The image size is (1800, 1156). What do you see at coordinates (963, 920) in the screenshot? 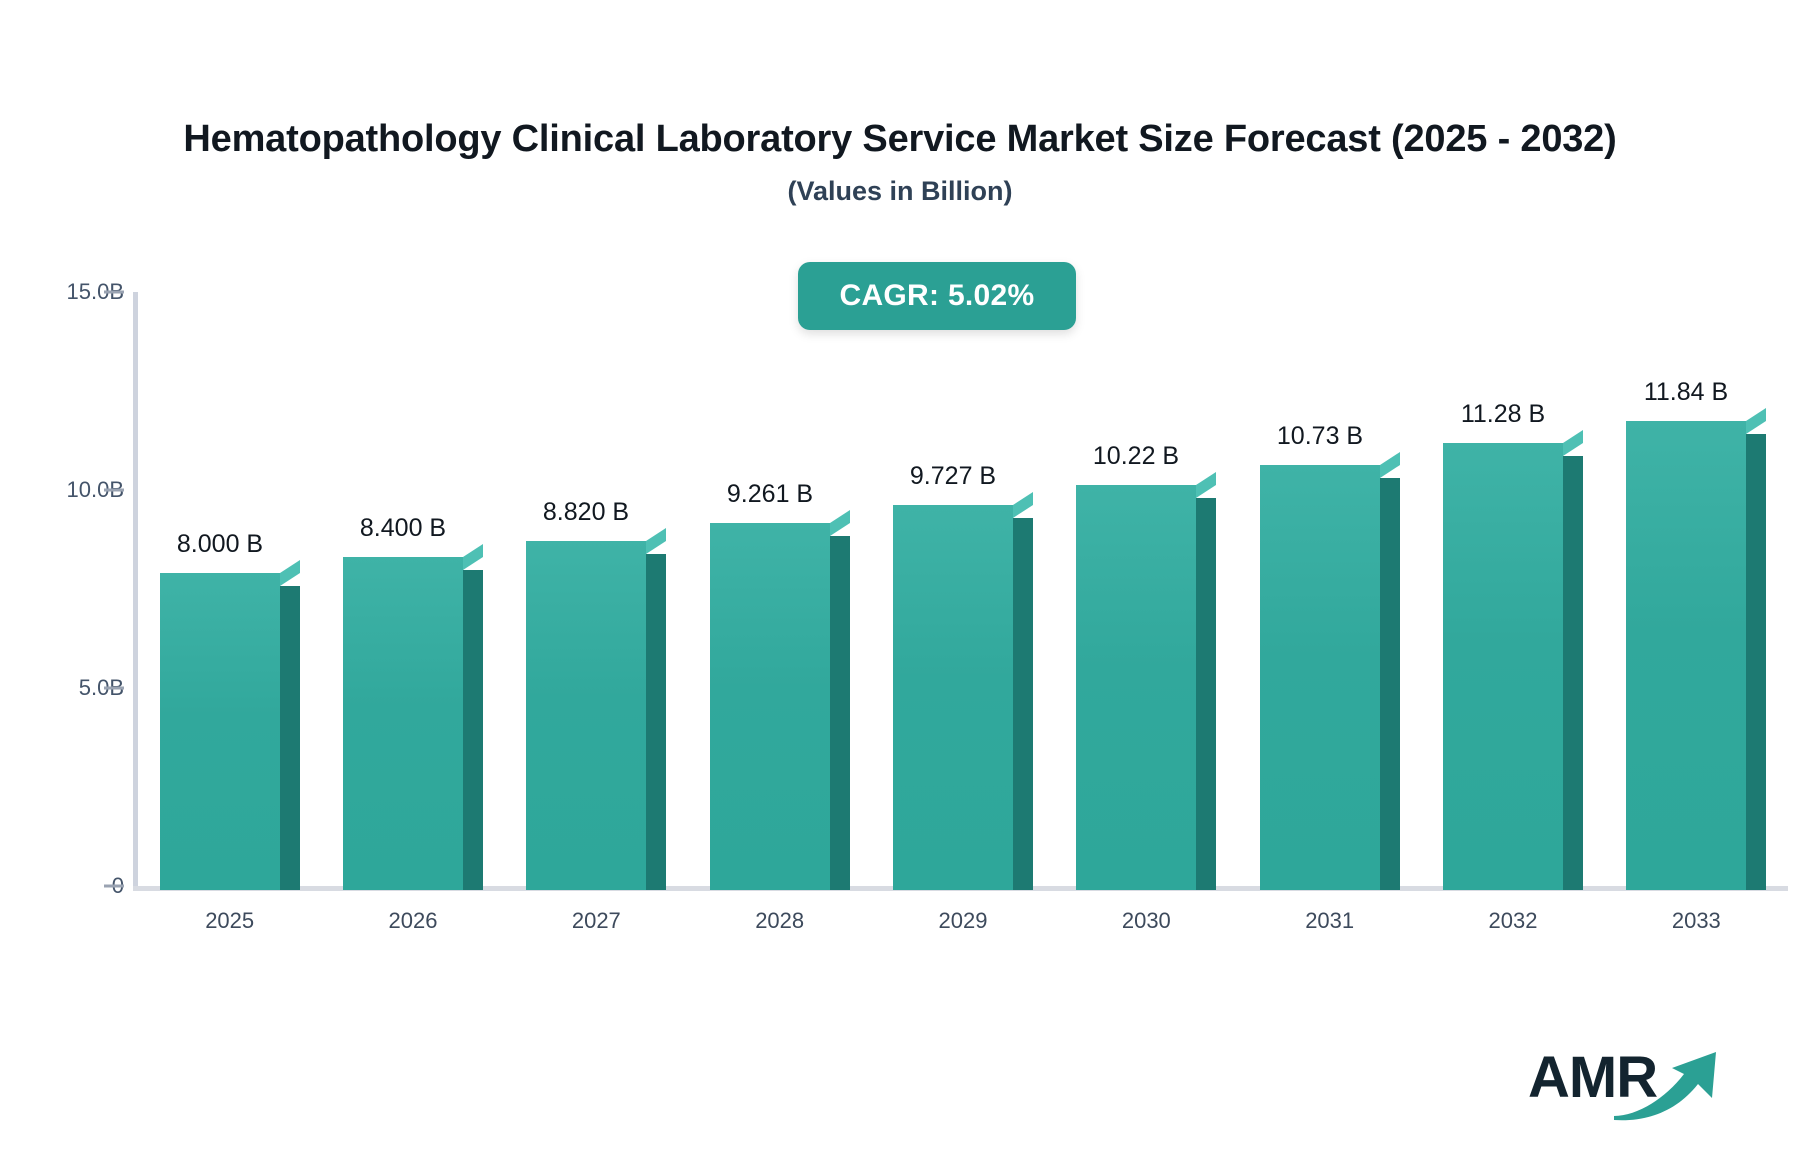
I see `x-axis-tick-label: 2029` at bounding box center [963, 920].